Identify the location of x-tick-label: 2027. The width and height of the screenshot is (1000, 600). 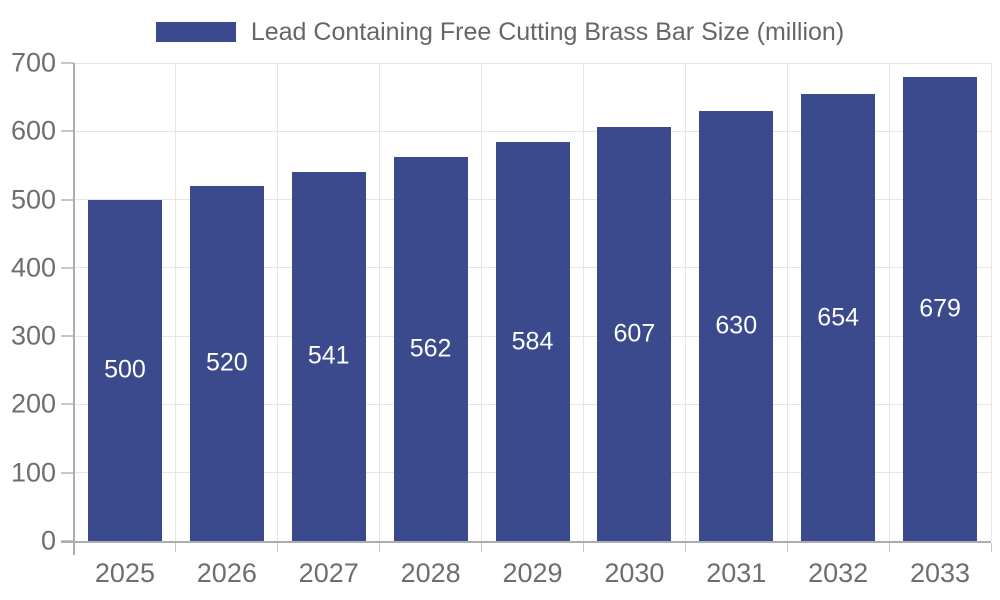
(328, 573).